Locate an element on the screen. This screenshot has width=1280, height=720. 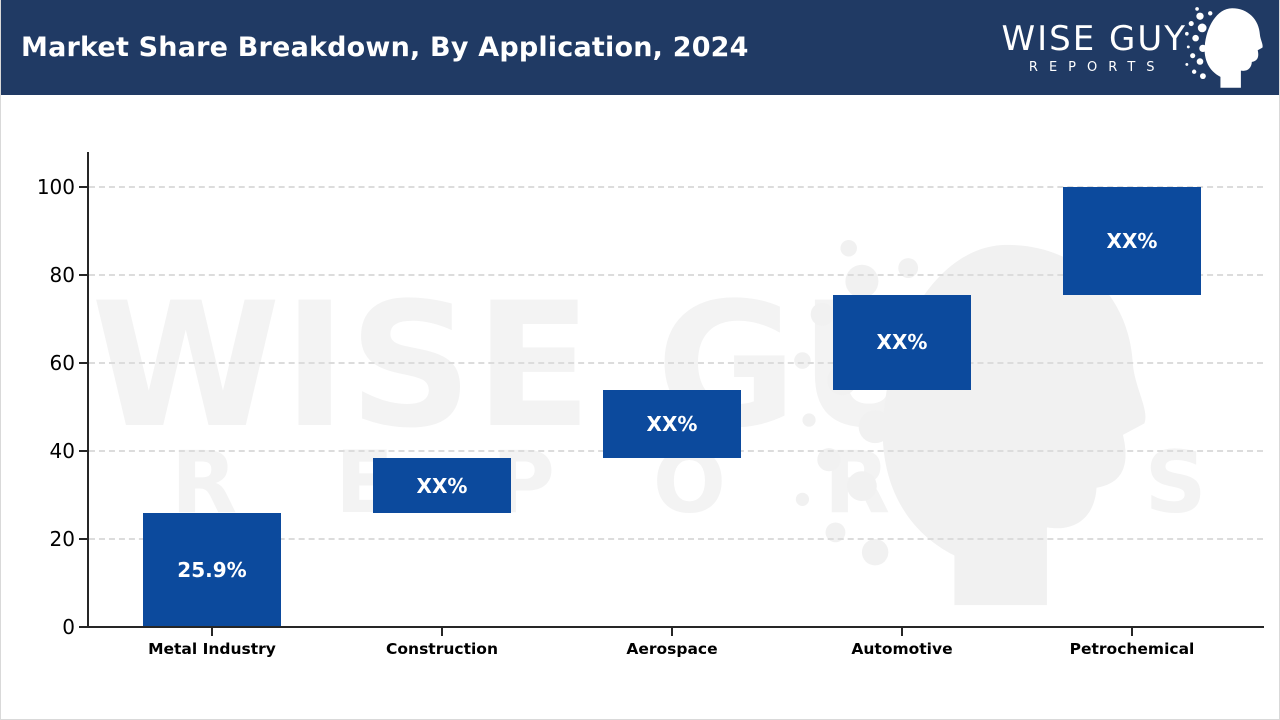
logo-text: WISE GUY REPORTS is located at coordinates (1094, 48).